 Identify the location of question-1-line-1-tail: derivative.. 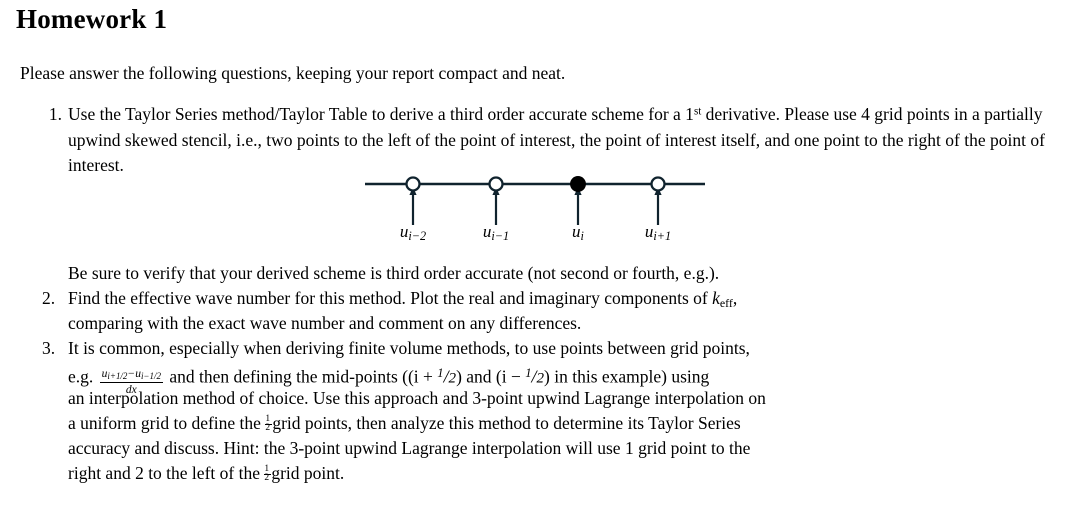
(741, 114).